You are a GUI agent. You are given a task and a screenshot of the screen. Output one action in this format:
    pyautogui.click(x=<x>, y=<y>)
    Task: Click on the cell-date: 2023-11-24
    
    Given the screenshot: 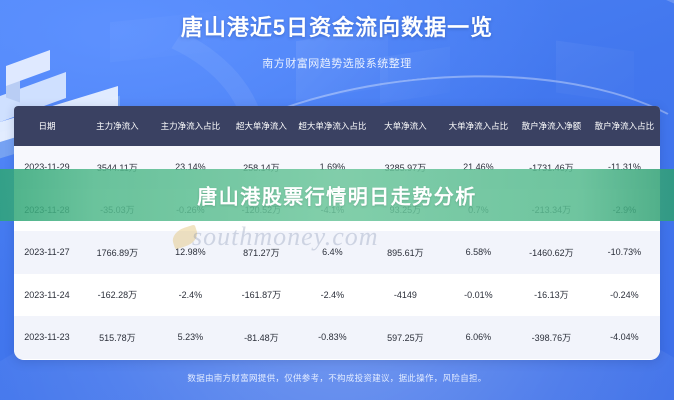 What is the action you would take?
    pyautogui.click(x=47, y=294)
    